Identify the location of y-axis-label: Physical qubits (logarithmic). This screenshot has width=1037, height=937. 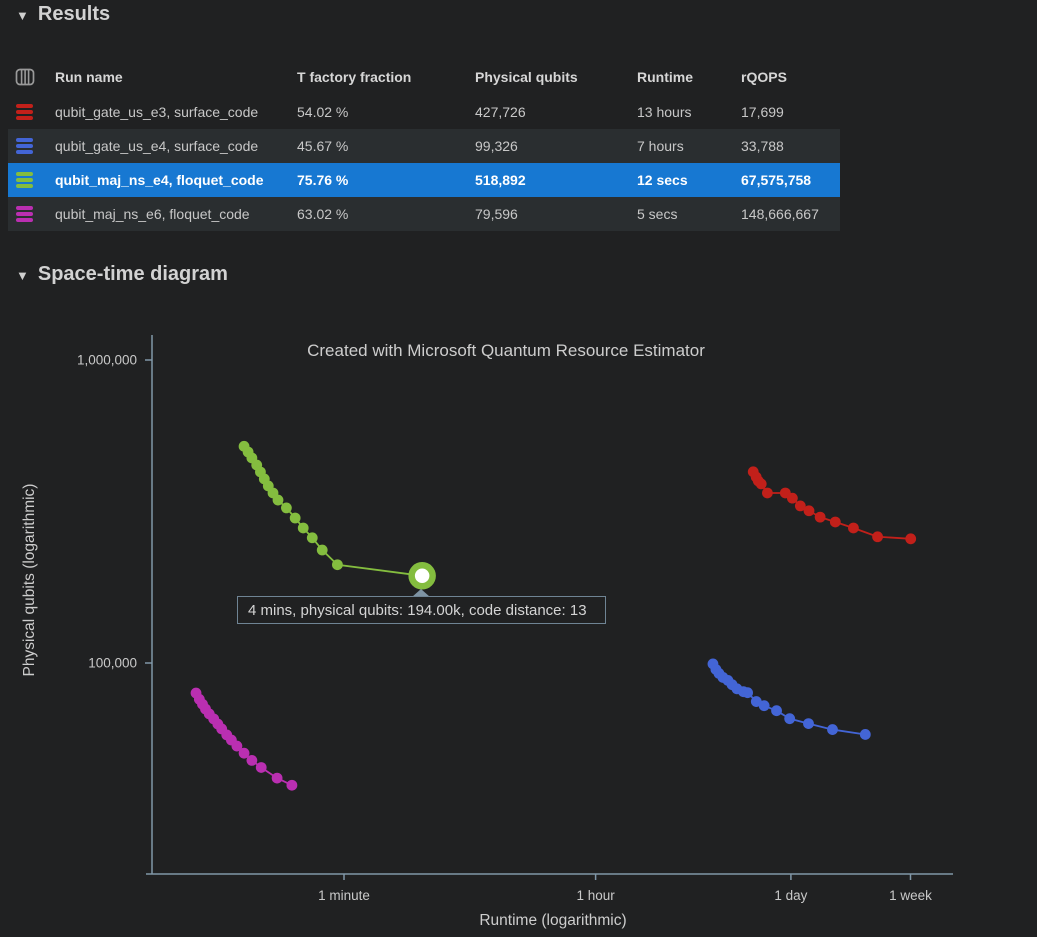
(29, 580).